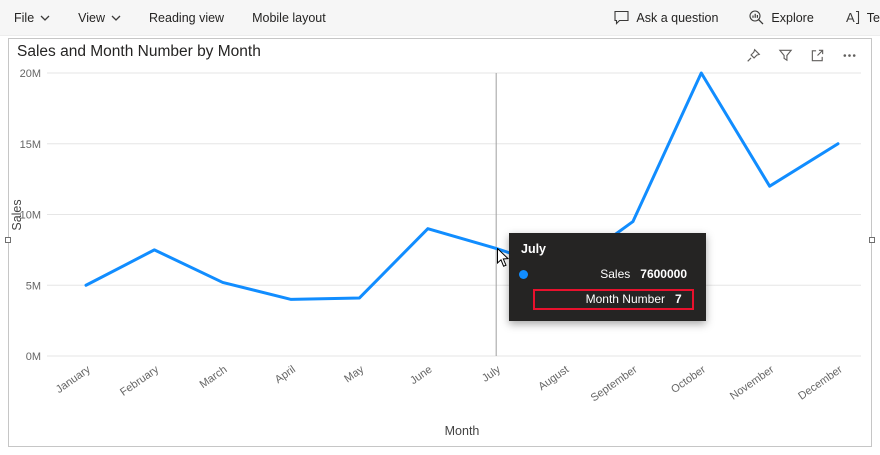  What do you see at coordinates (30, 145) in the screenshot?
I see `y-tick-label: 15M` at bounding box center [30, 145].